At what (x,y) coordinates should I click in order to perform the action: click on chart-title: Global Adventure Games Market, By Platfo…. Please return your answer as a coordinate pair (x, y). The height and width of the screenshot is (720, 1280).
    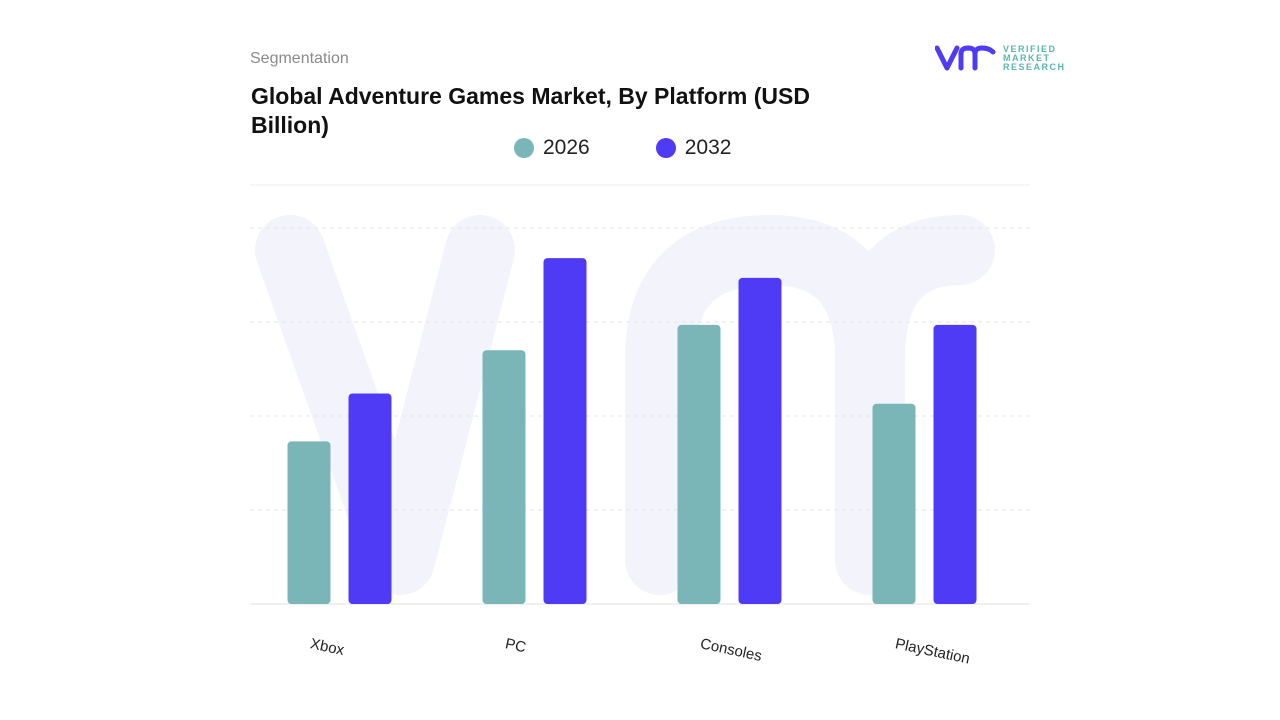
    Looking at the image, I should click on (530, 110).